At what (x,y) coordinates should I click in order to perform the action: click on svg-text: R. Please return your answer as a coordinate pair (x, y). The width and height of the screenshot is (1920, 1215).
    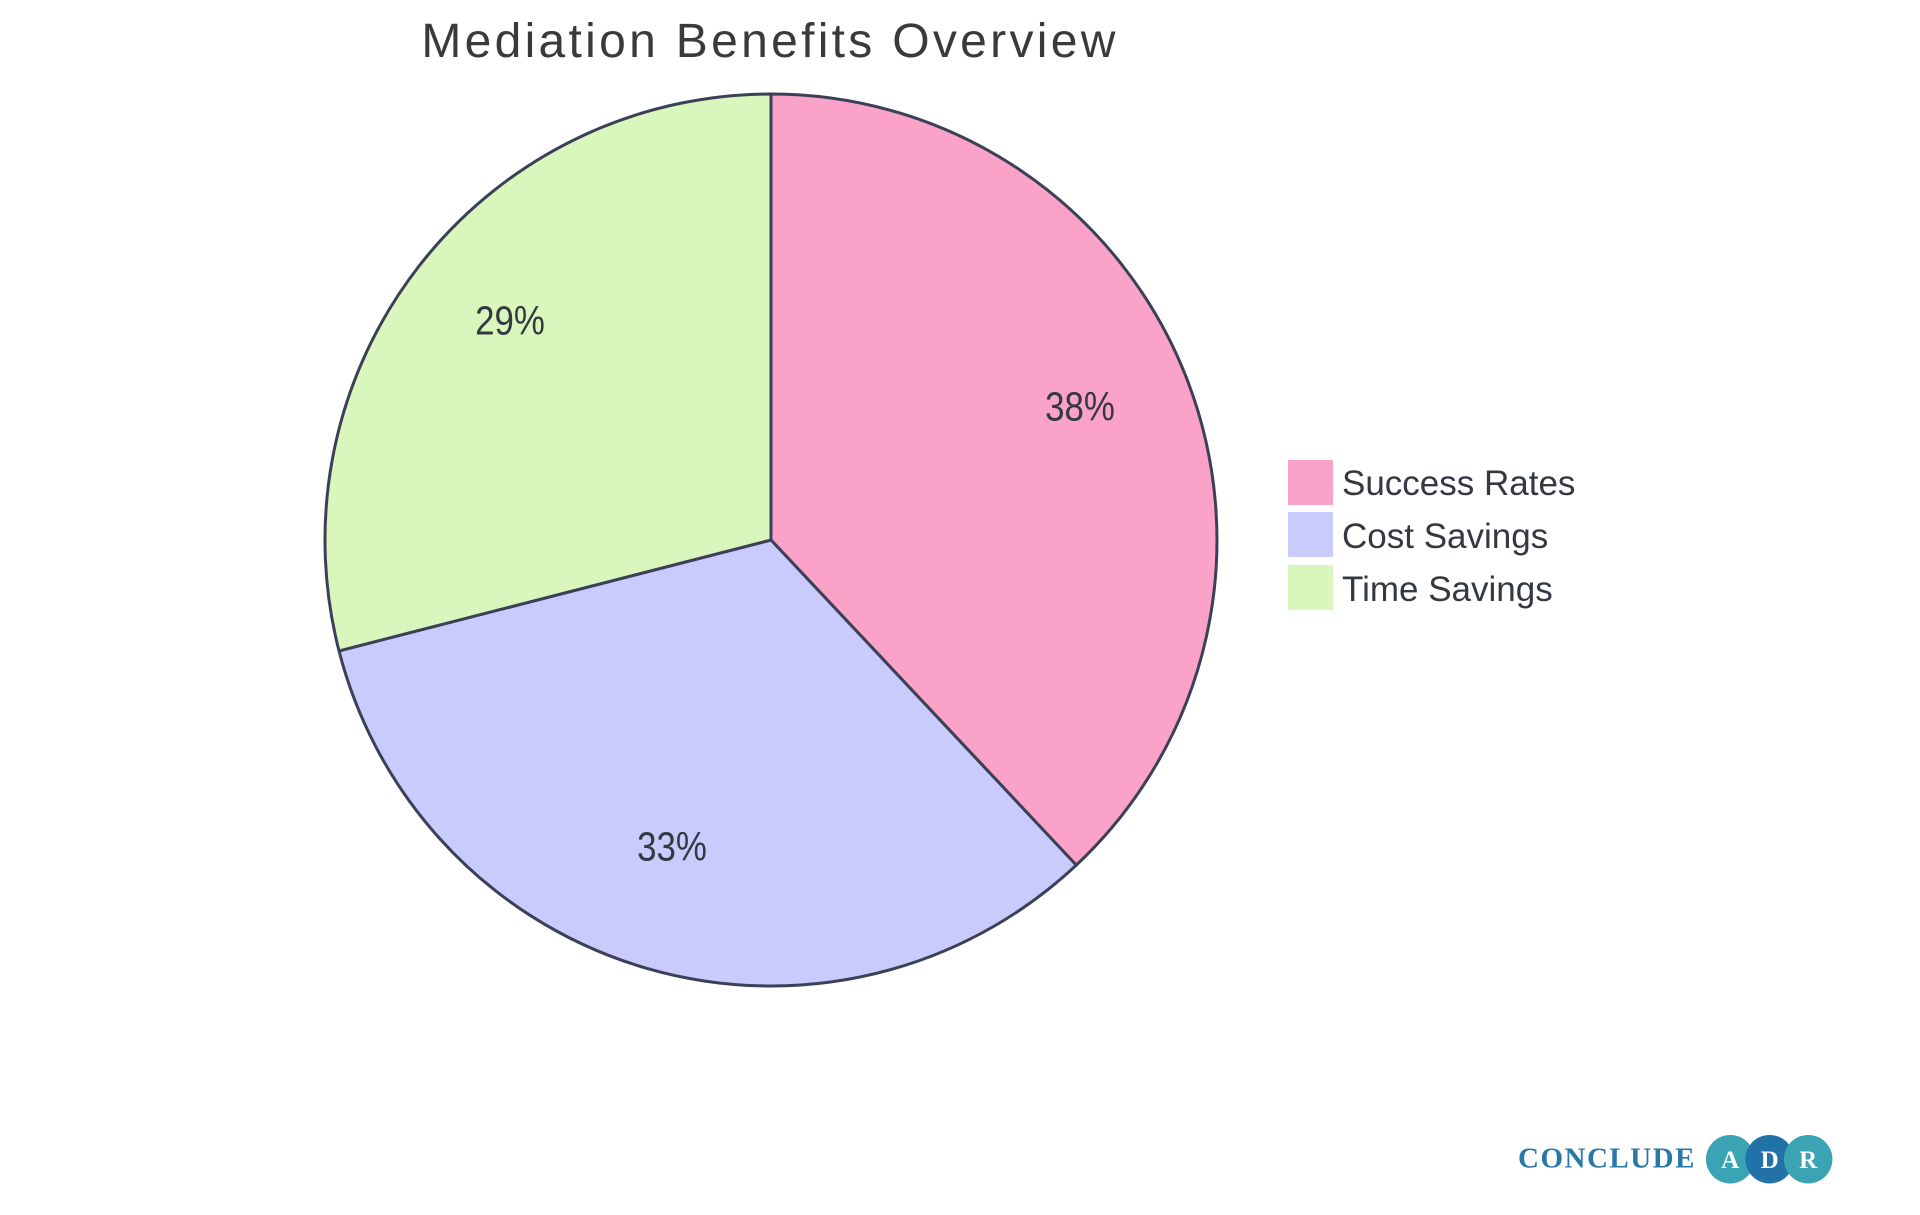
    Looking at the image, I should click on (1808, 1160).